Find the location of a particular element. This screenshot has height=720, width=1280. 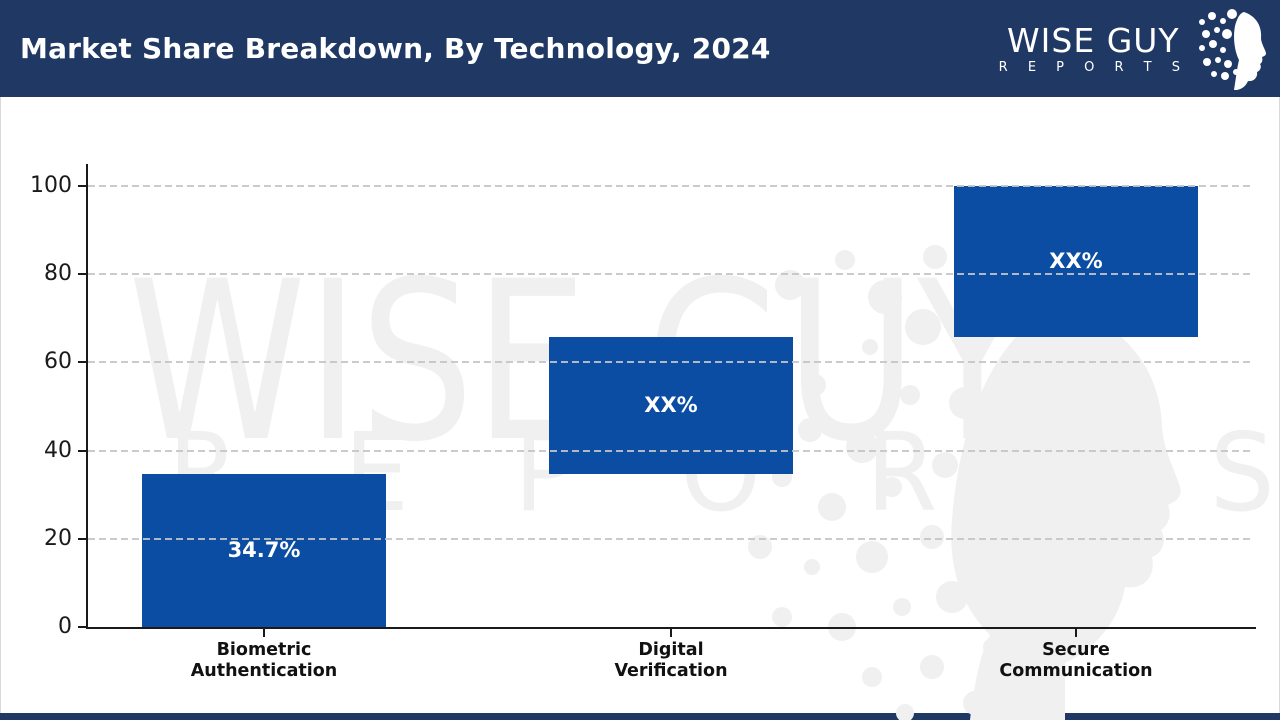

bar-value-label-3: XX% is located at coordinates (1076, 260).